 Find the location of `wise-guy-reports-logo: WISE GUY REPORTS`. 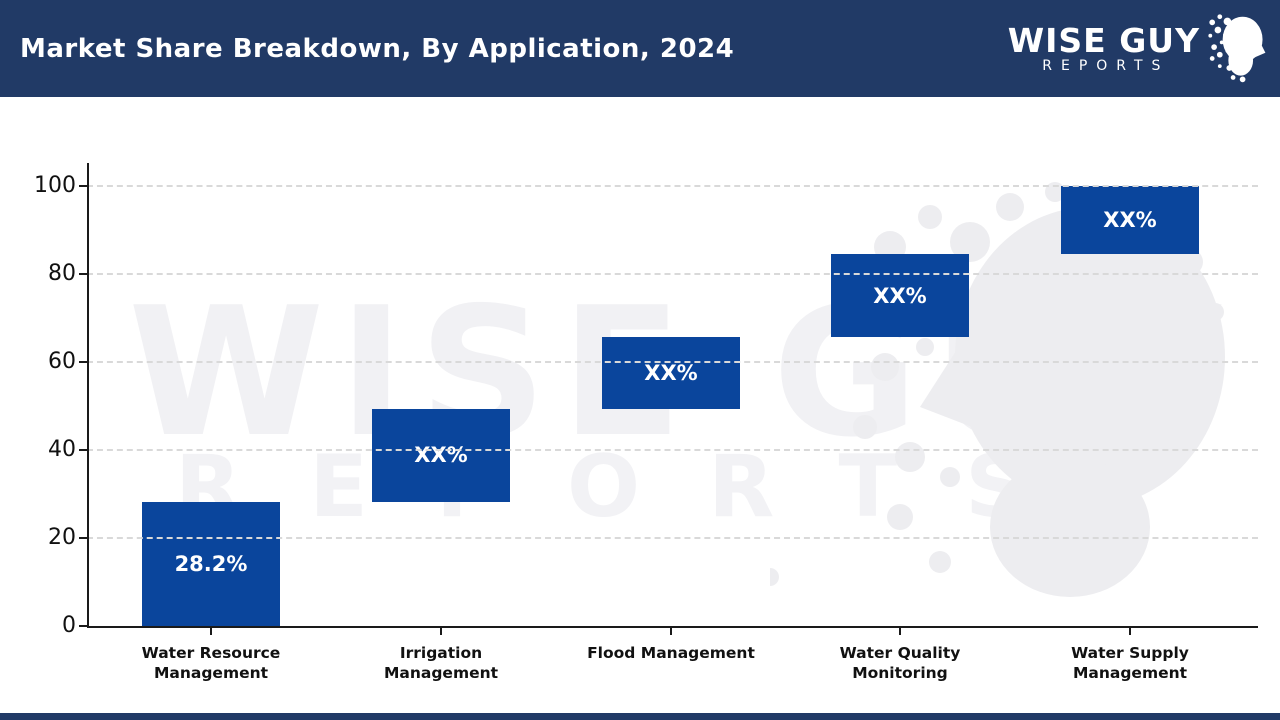

wise-guy-reports-logo: WISE GUY REPORTS is located at coordinates (1136, 49).